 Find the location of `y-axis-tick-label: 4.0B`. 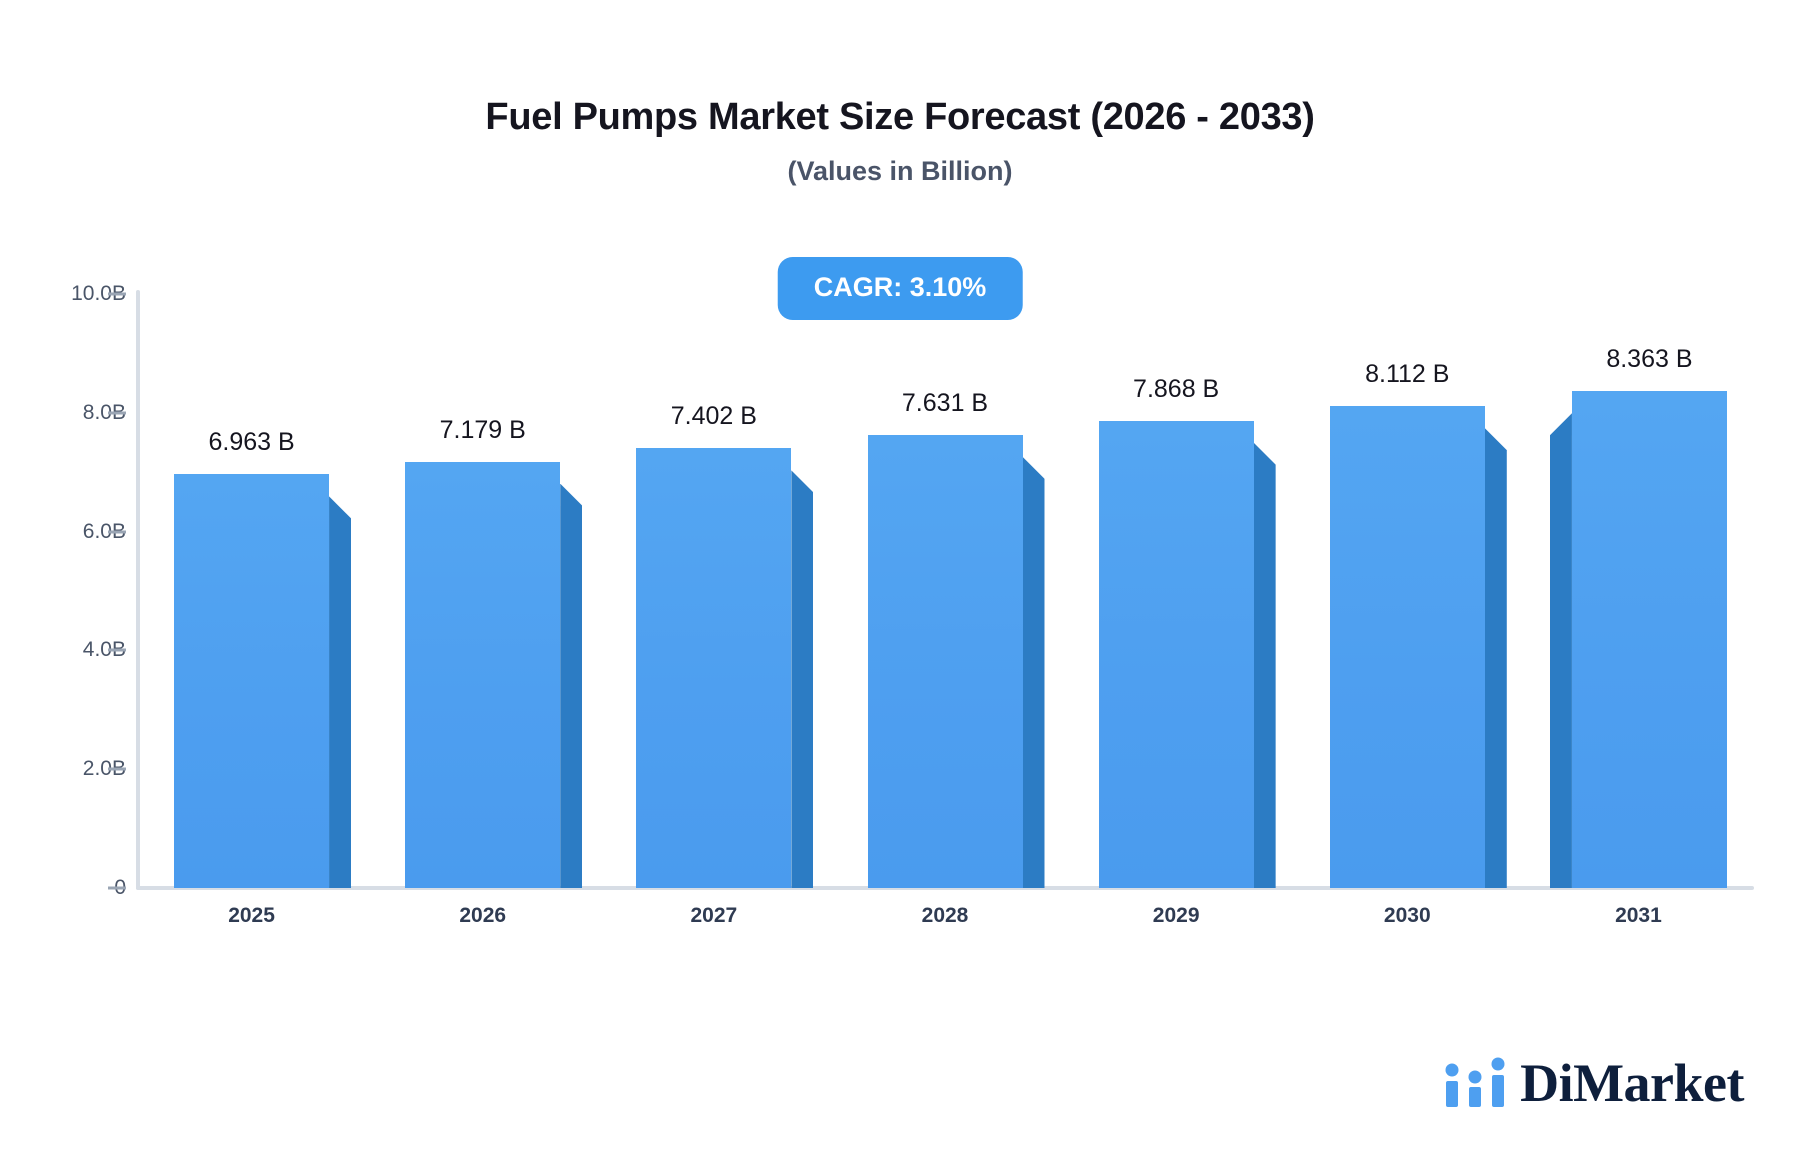

y-axis-tick-label: 4.0B is located at coordinates (104, 650).